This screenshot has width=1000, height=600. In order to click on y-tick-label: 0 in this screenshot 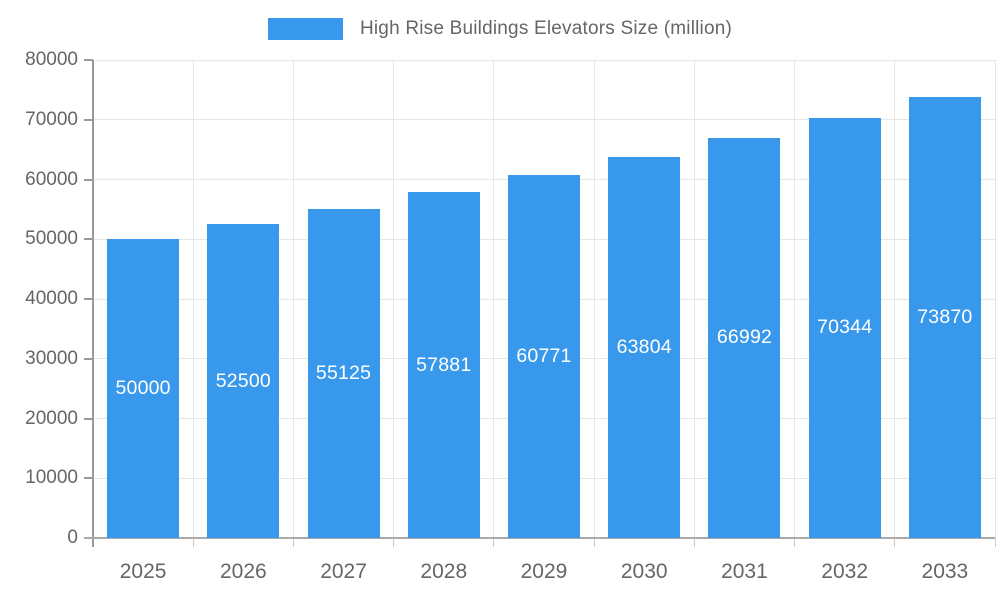, I will do `click(72, 537)`.